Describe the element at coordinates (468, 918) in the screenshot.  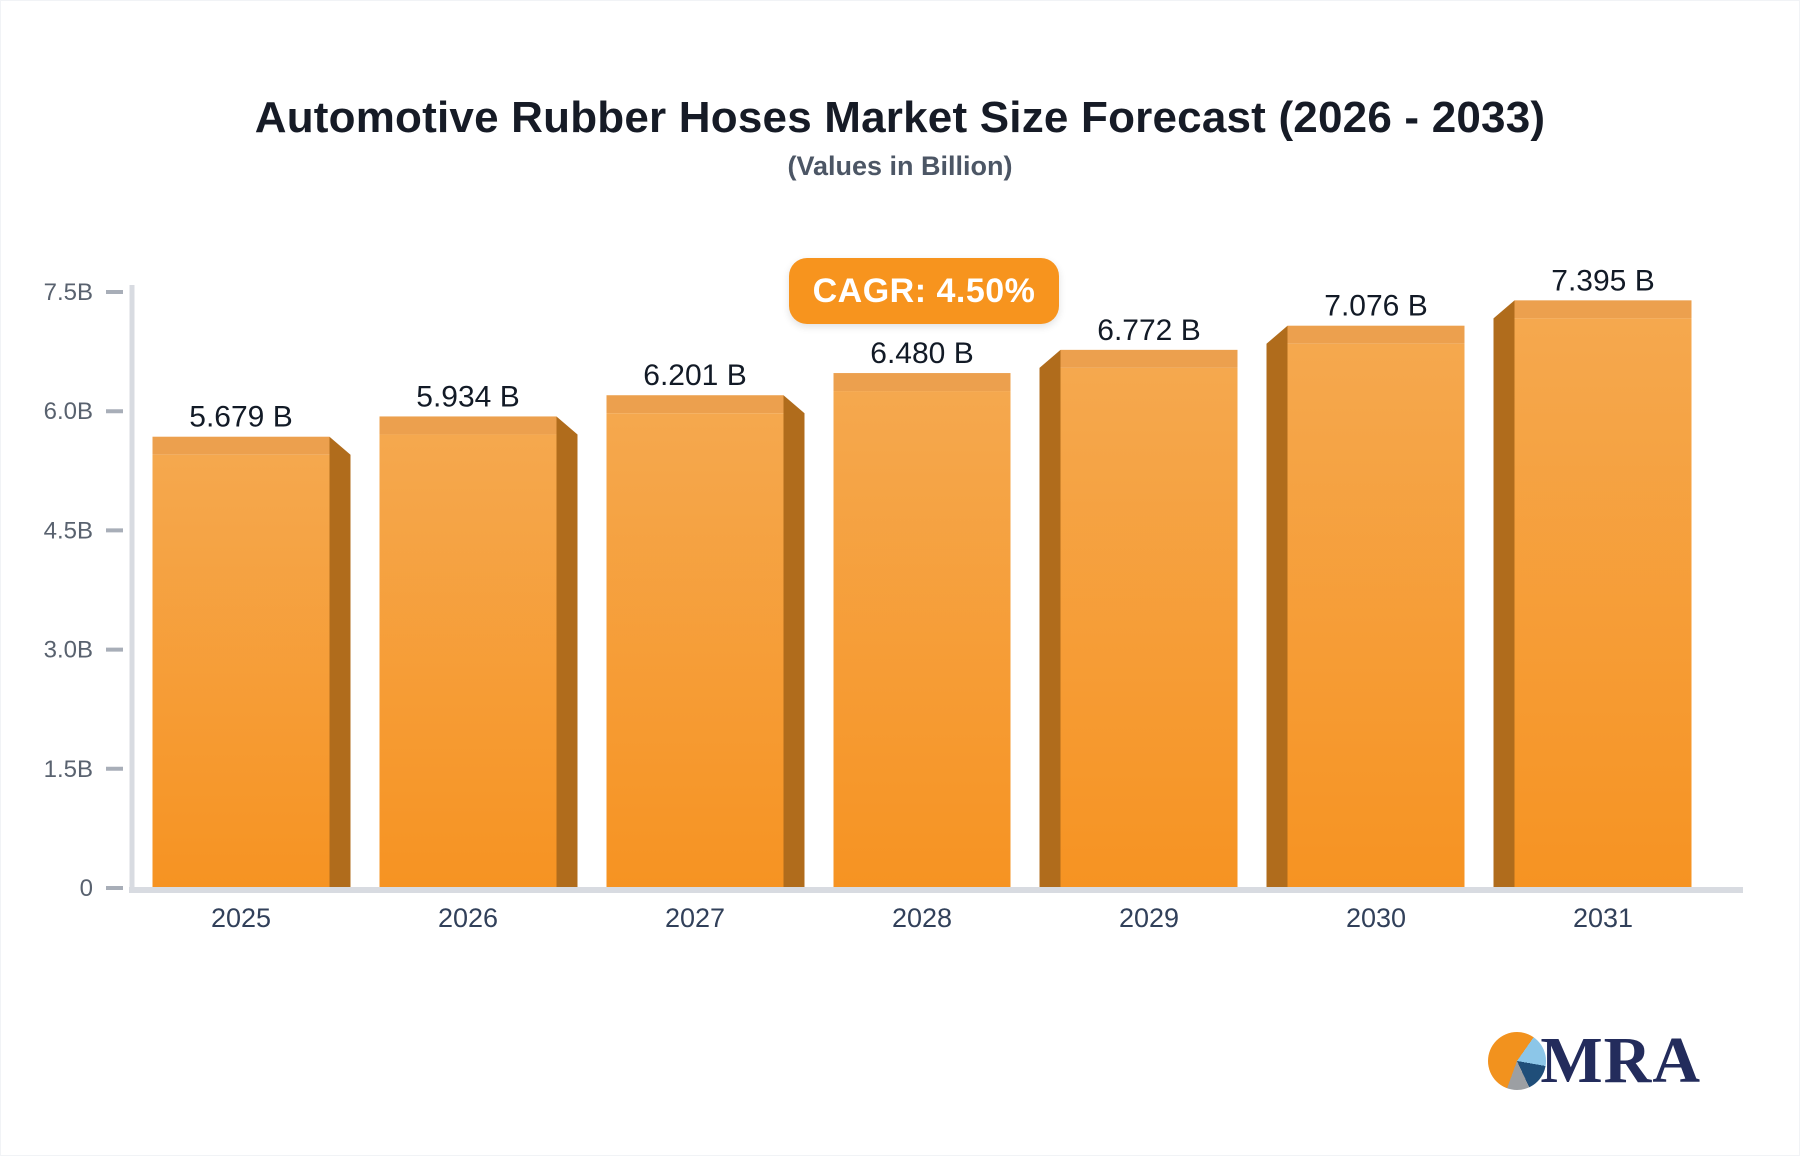
I see `x-axis-label-2026: 2026` at that location.